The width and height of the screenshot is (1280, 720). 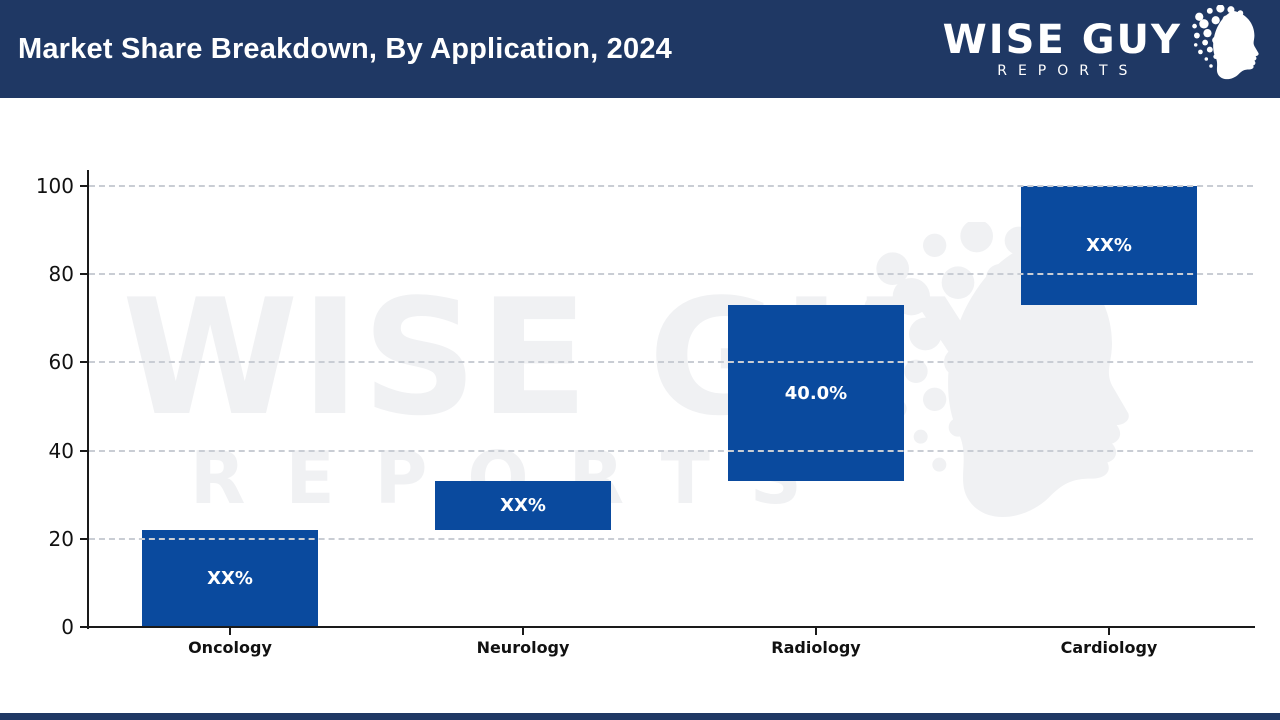 What do you see at coordinates (816, 647) in the screenshot?
I see `x-category-label-radiology: Radiology` at bounding box center [816, 647].